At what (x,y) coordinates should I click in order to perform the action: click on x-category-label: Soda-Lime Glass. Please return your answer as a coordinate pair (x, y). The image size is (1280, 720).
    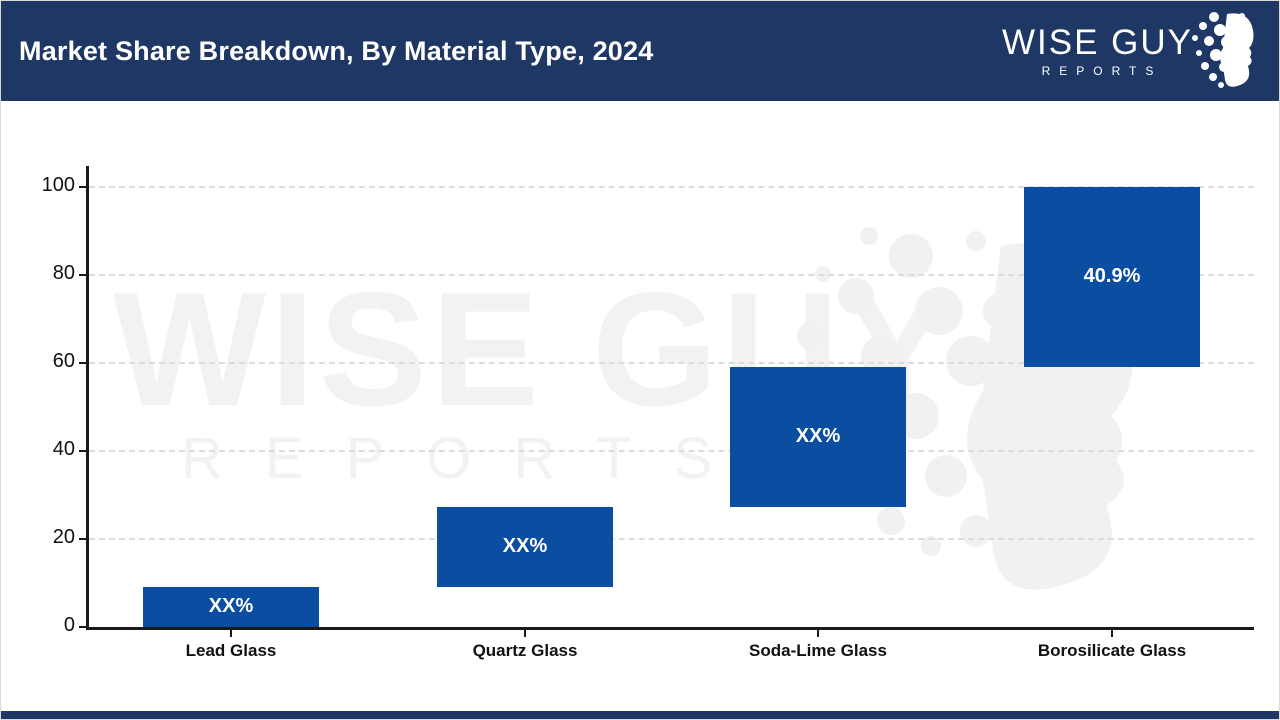
    Looking at the image, I should click on (818, 650).